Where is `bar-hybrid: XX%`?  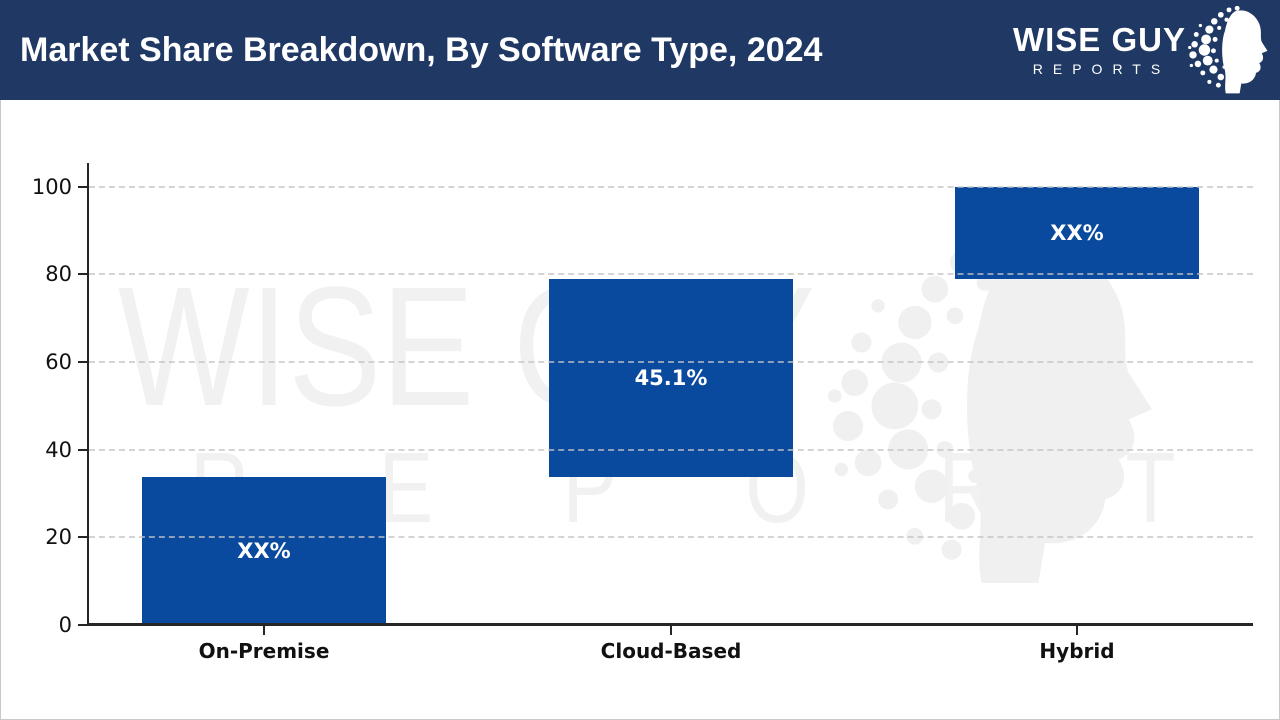
bar-hybrid: XX% is located at coordinates (1077, 233).